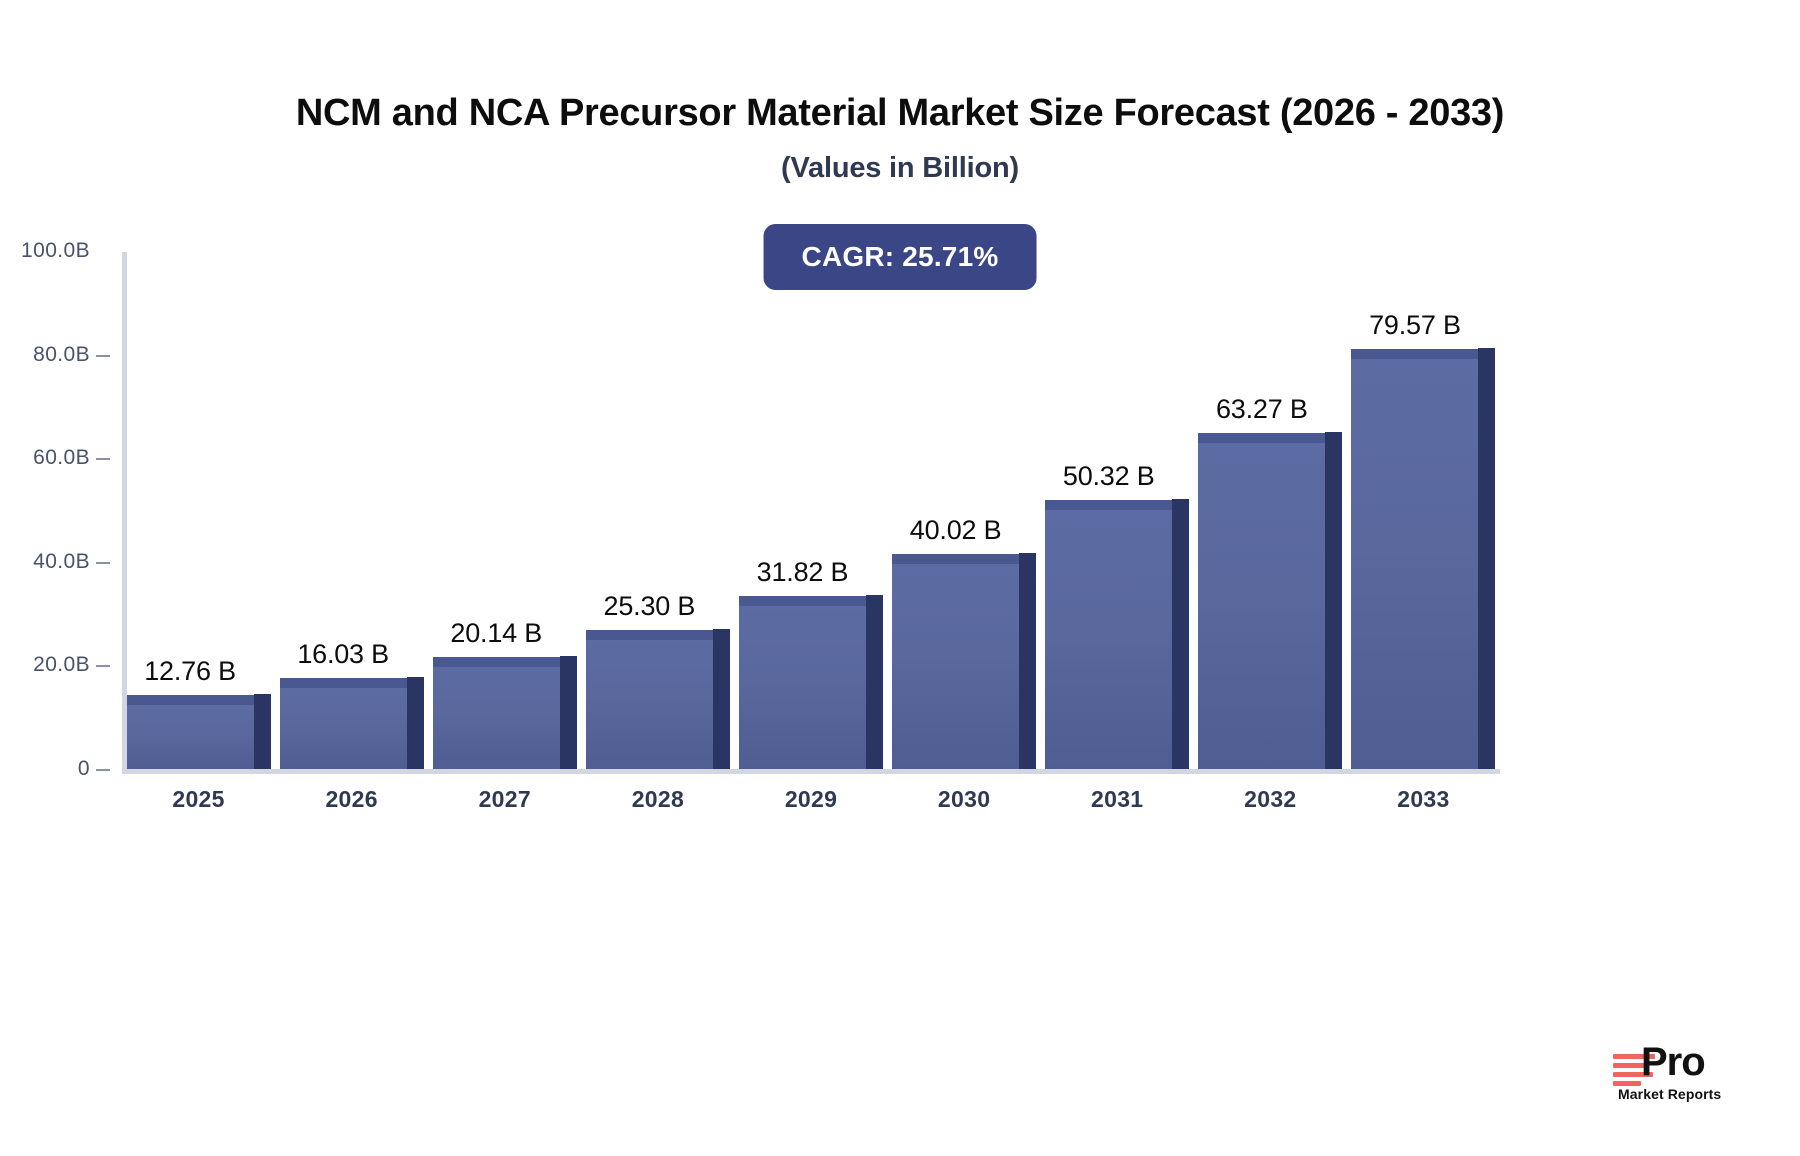 The height and width of the screenshot is (1156, 1800). What do you see at coordinates (964, 799) in the screenshot?
I see `x-tick-label-2030: 2030` at bounding box center [964, 799].